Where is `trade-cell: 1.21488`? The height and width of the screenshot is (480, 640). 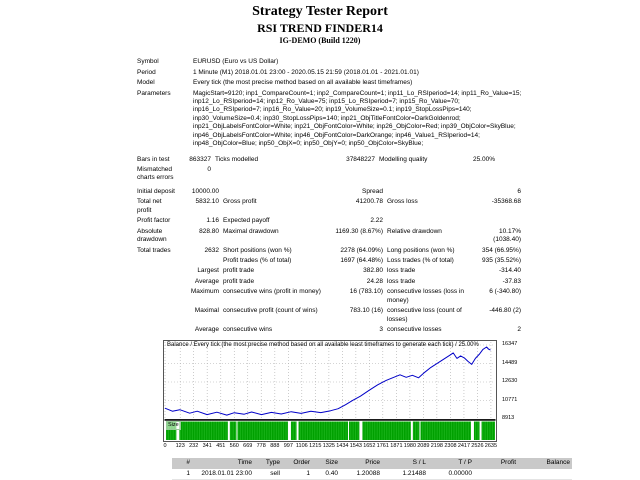 trade-cell: 1.21488 is located at coordinates (414, 473).